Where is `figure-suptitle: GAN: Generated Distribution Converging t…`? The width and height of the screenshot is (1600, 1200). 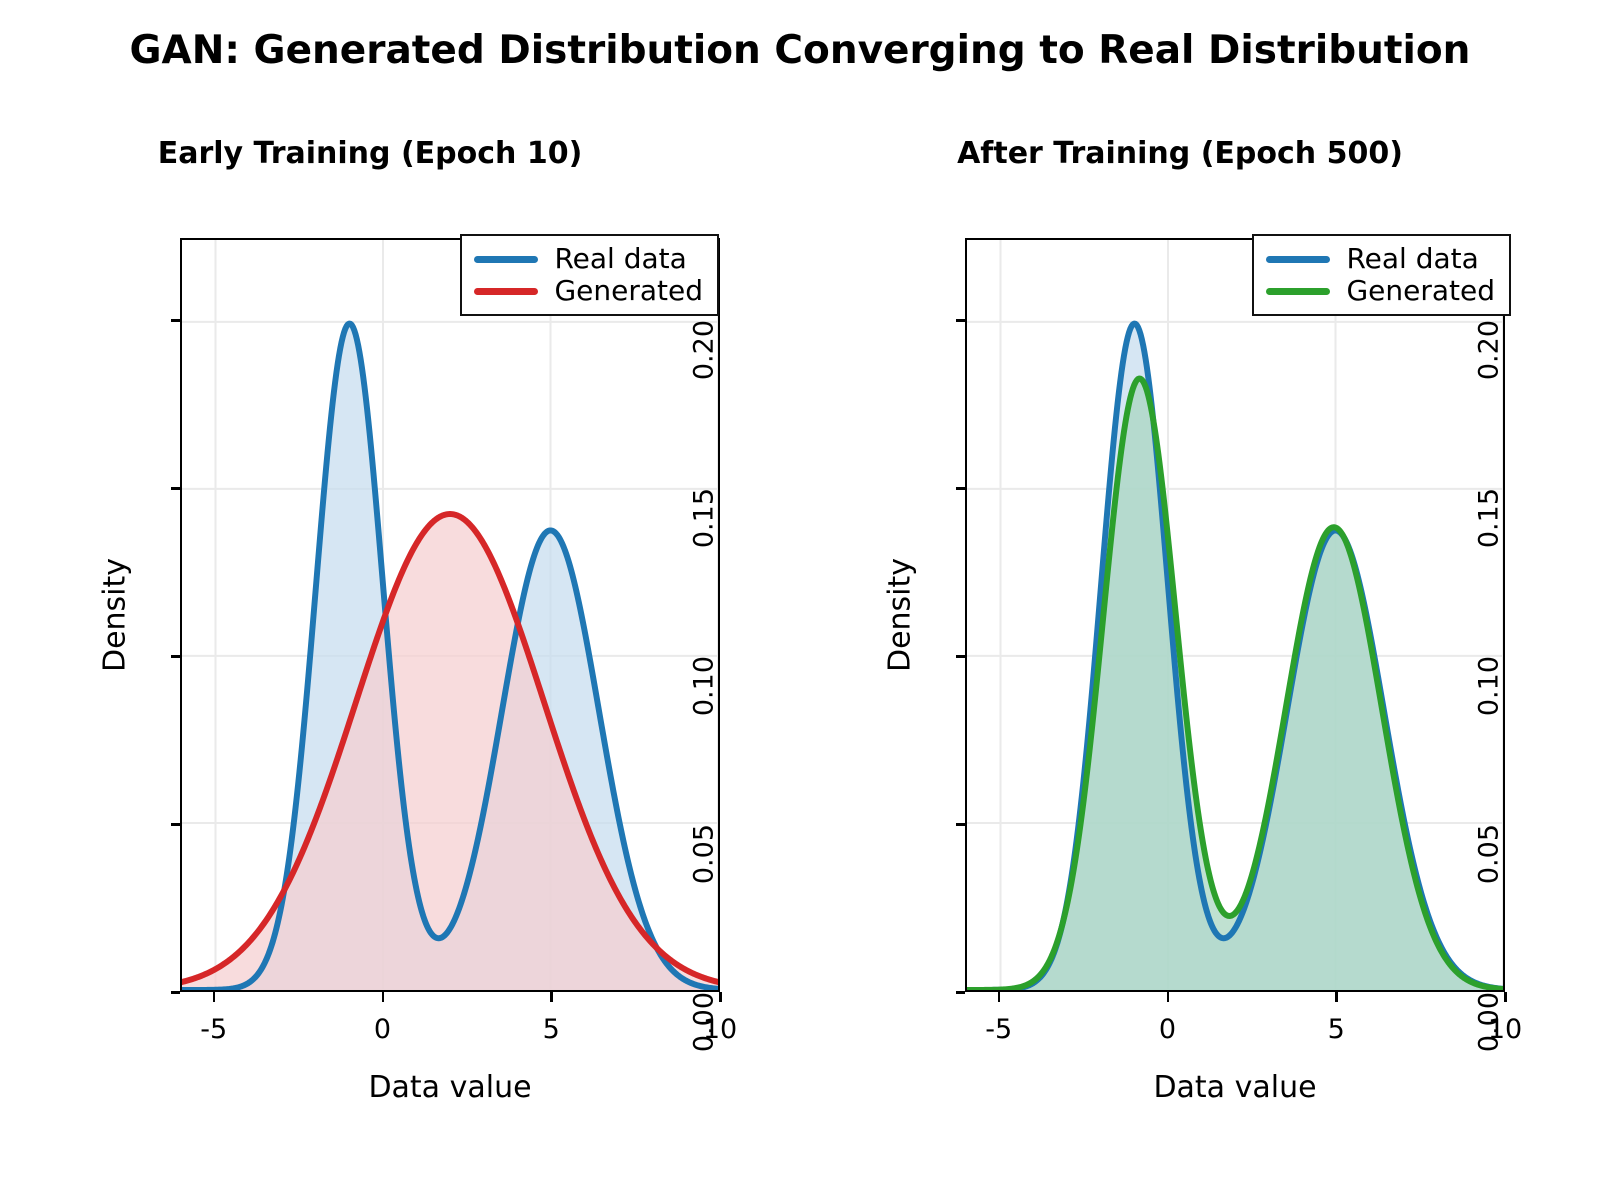 figure-suptitle: GAN: Generated Distribution Converging t… is located at coordinates (800, 50).